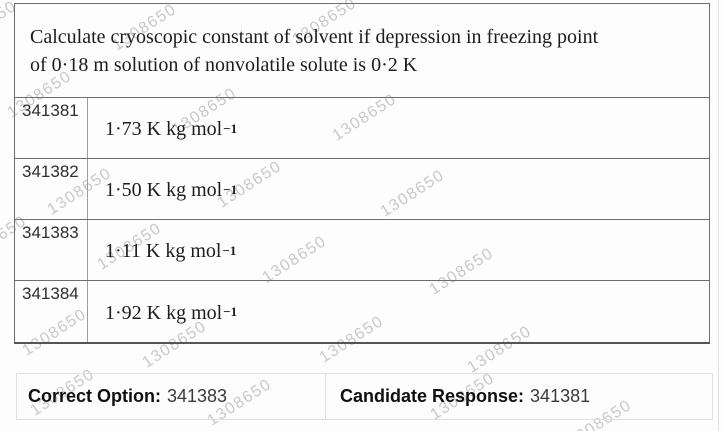  What do you see at coordinates (362, 189) in the screenshot?
I see `option-row-2: 341382 1·50 K kg mol −1` at bounding box center [362, 189].